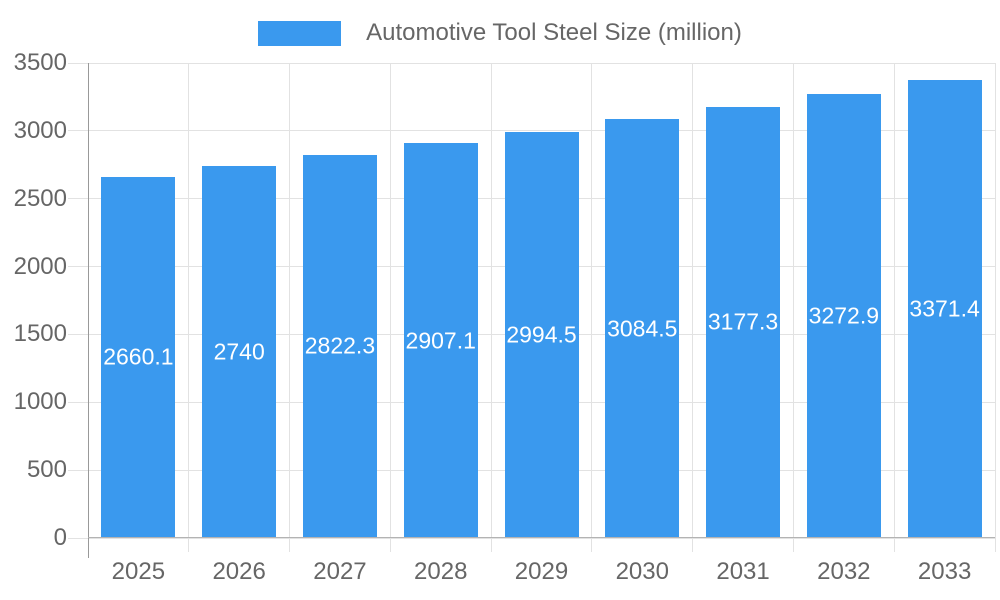 The width and height of the screenshot is (1000, 600). I want to click on y-axis-tick-label: 500, so click(46, 470).